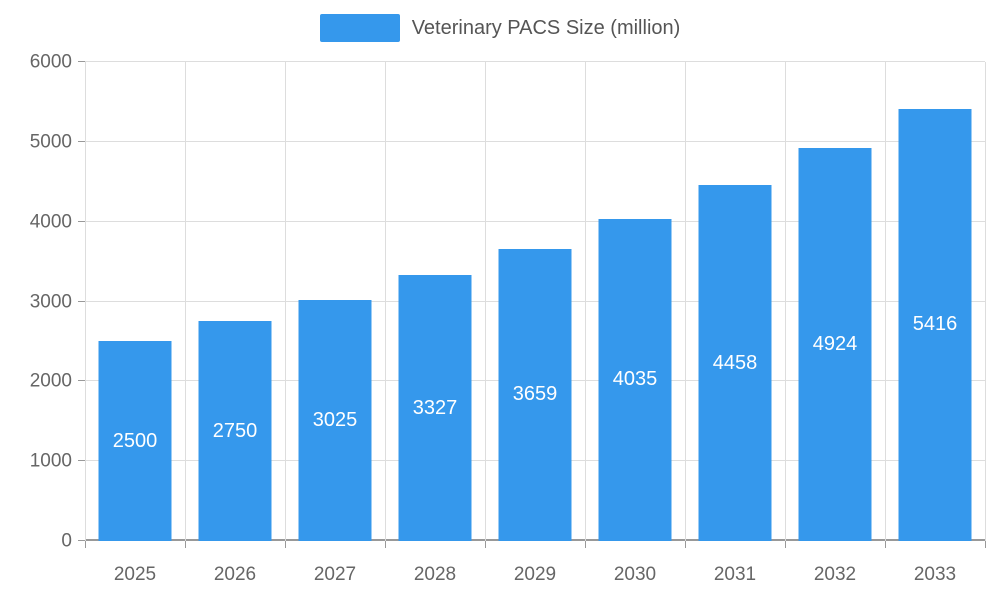  I want to click on chart-legend: Veterinary PACS Size (million), so click(500, 28).